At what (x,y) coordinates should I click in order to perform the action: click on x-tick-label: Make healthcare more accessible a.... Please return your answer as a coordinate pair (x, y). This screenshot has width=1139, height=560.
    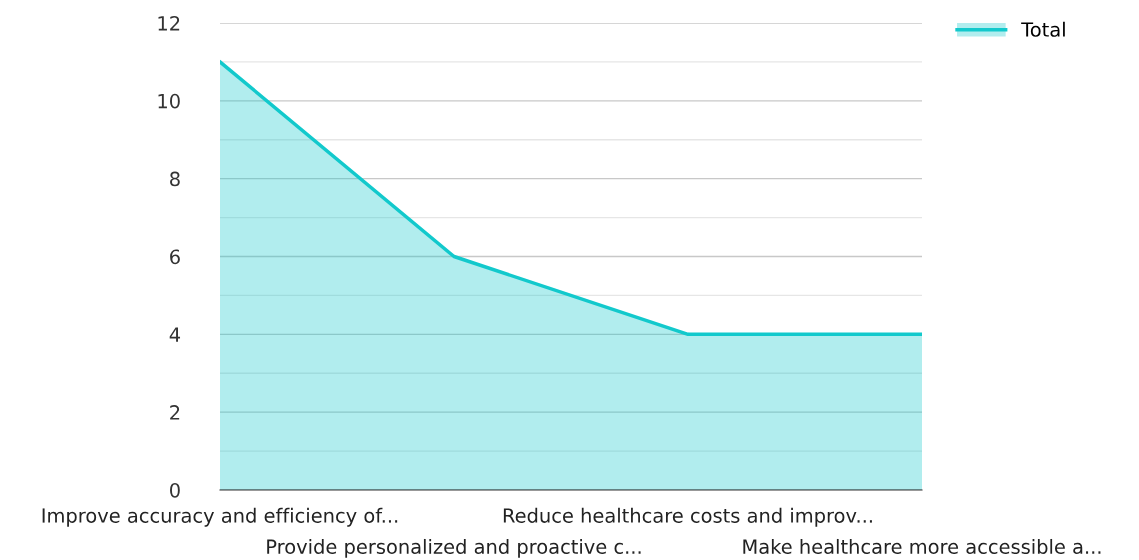
    Looking at the image, I should click on (922, 546).